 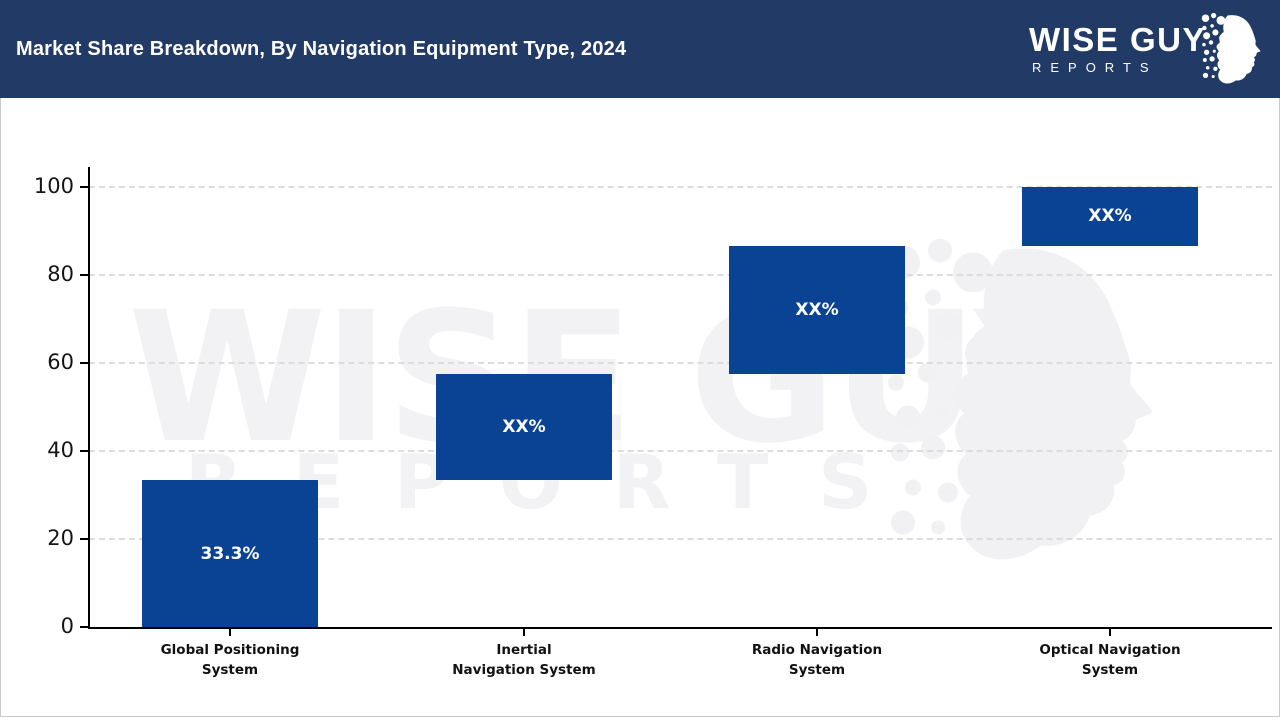 What do you see at coordinates (1110, 660) in the screenshot?
I see `x-category-label: Optical Navigation System` at bounding box center [1110, 660].